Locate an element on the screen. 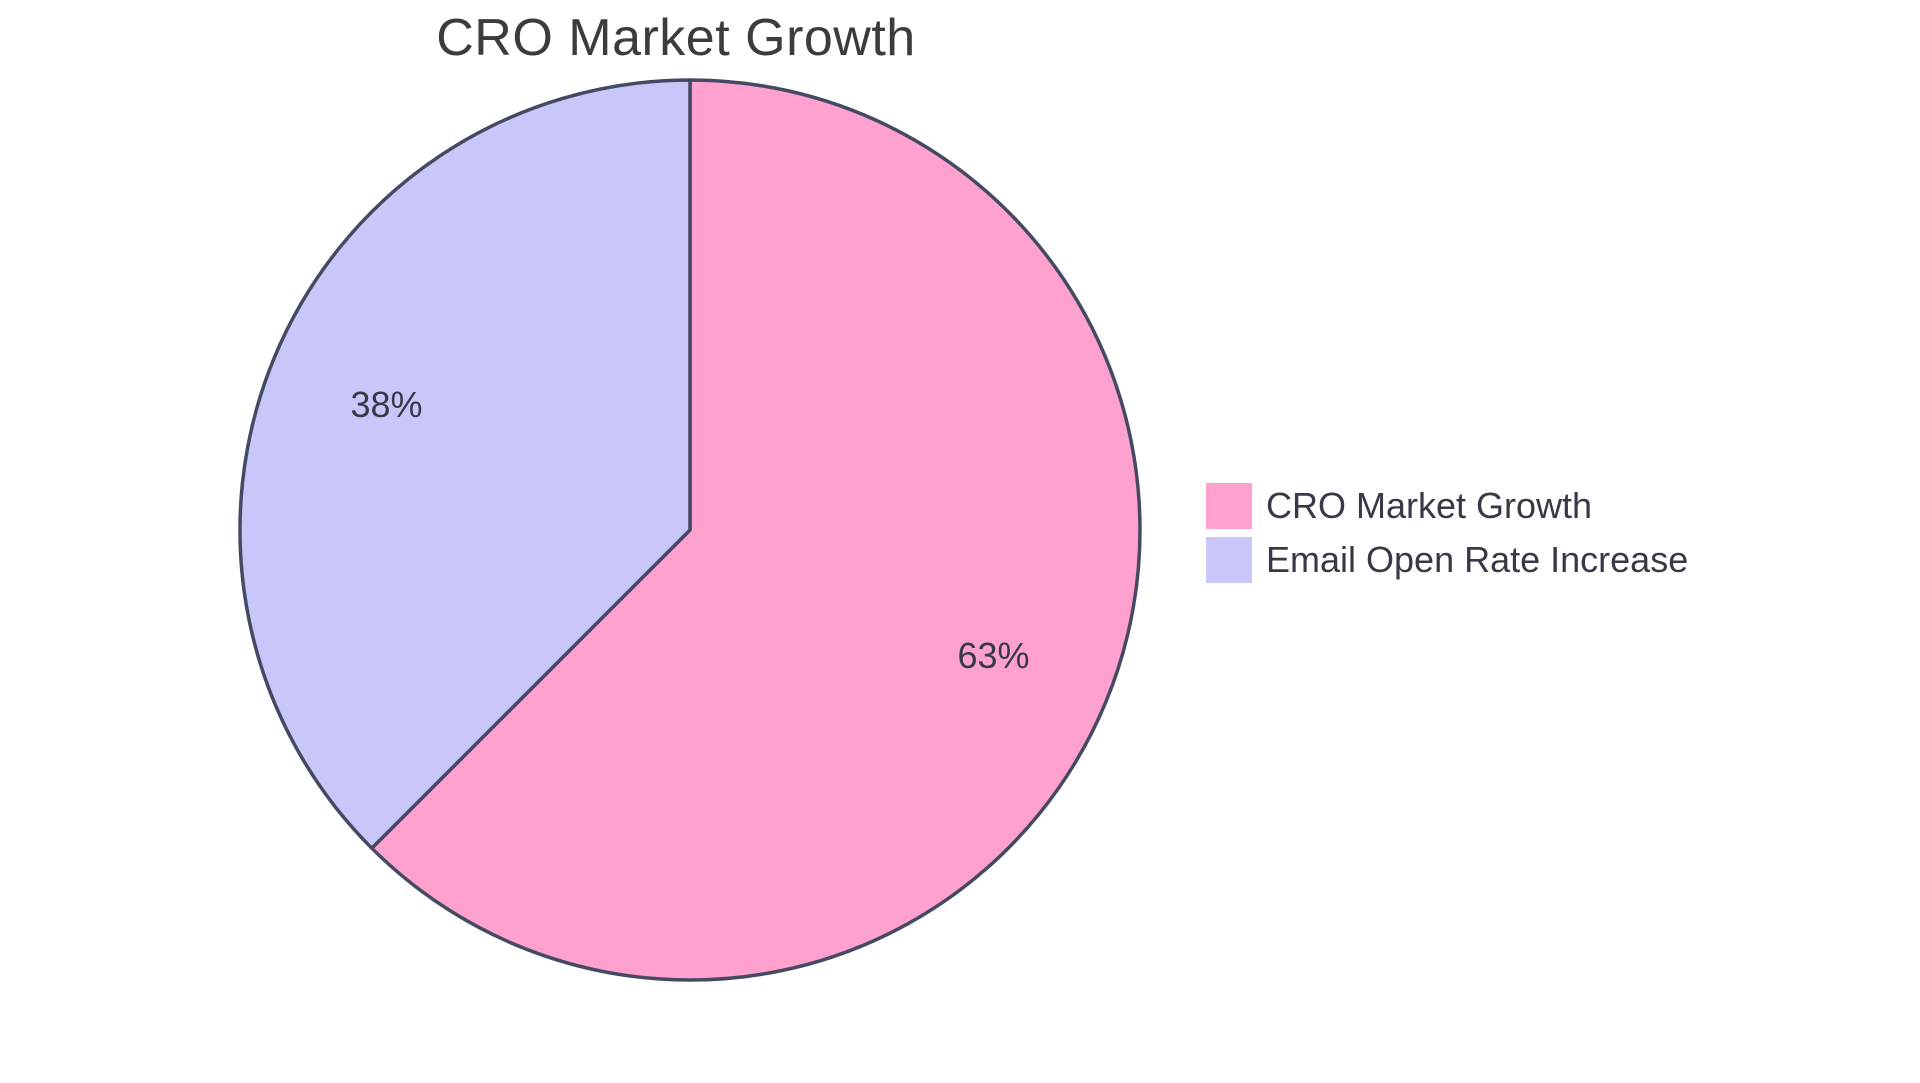  legend-item-email-open-rate-increase: Email Open Rate Increase is located at coordinates (1447, 560).